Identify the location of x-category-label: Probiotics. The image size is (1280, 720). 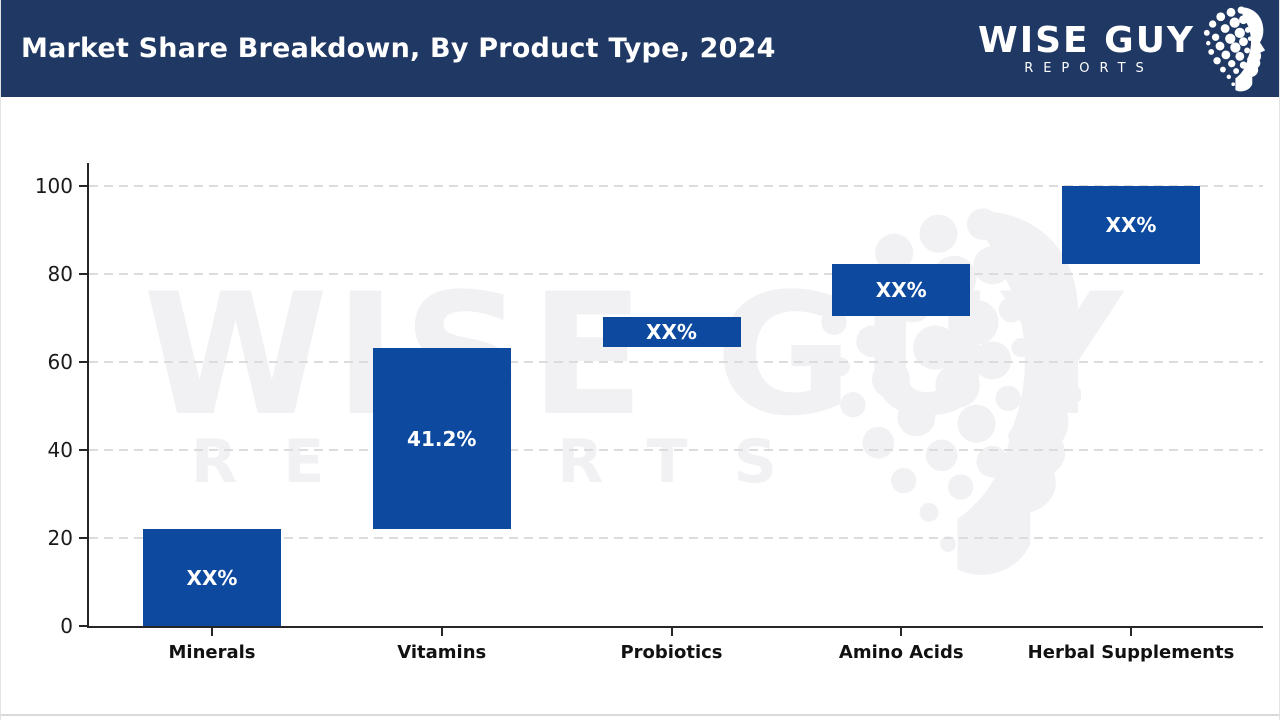
(671, 652).